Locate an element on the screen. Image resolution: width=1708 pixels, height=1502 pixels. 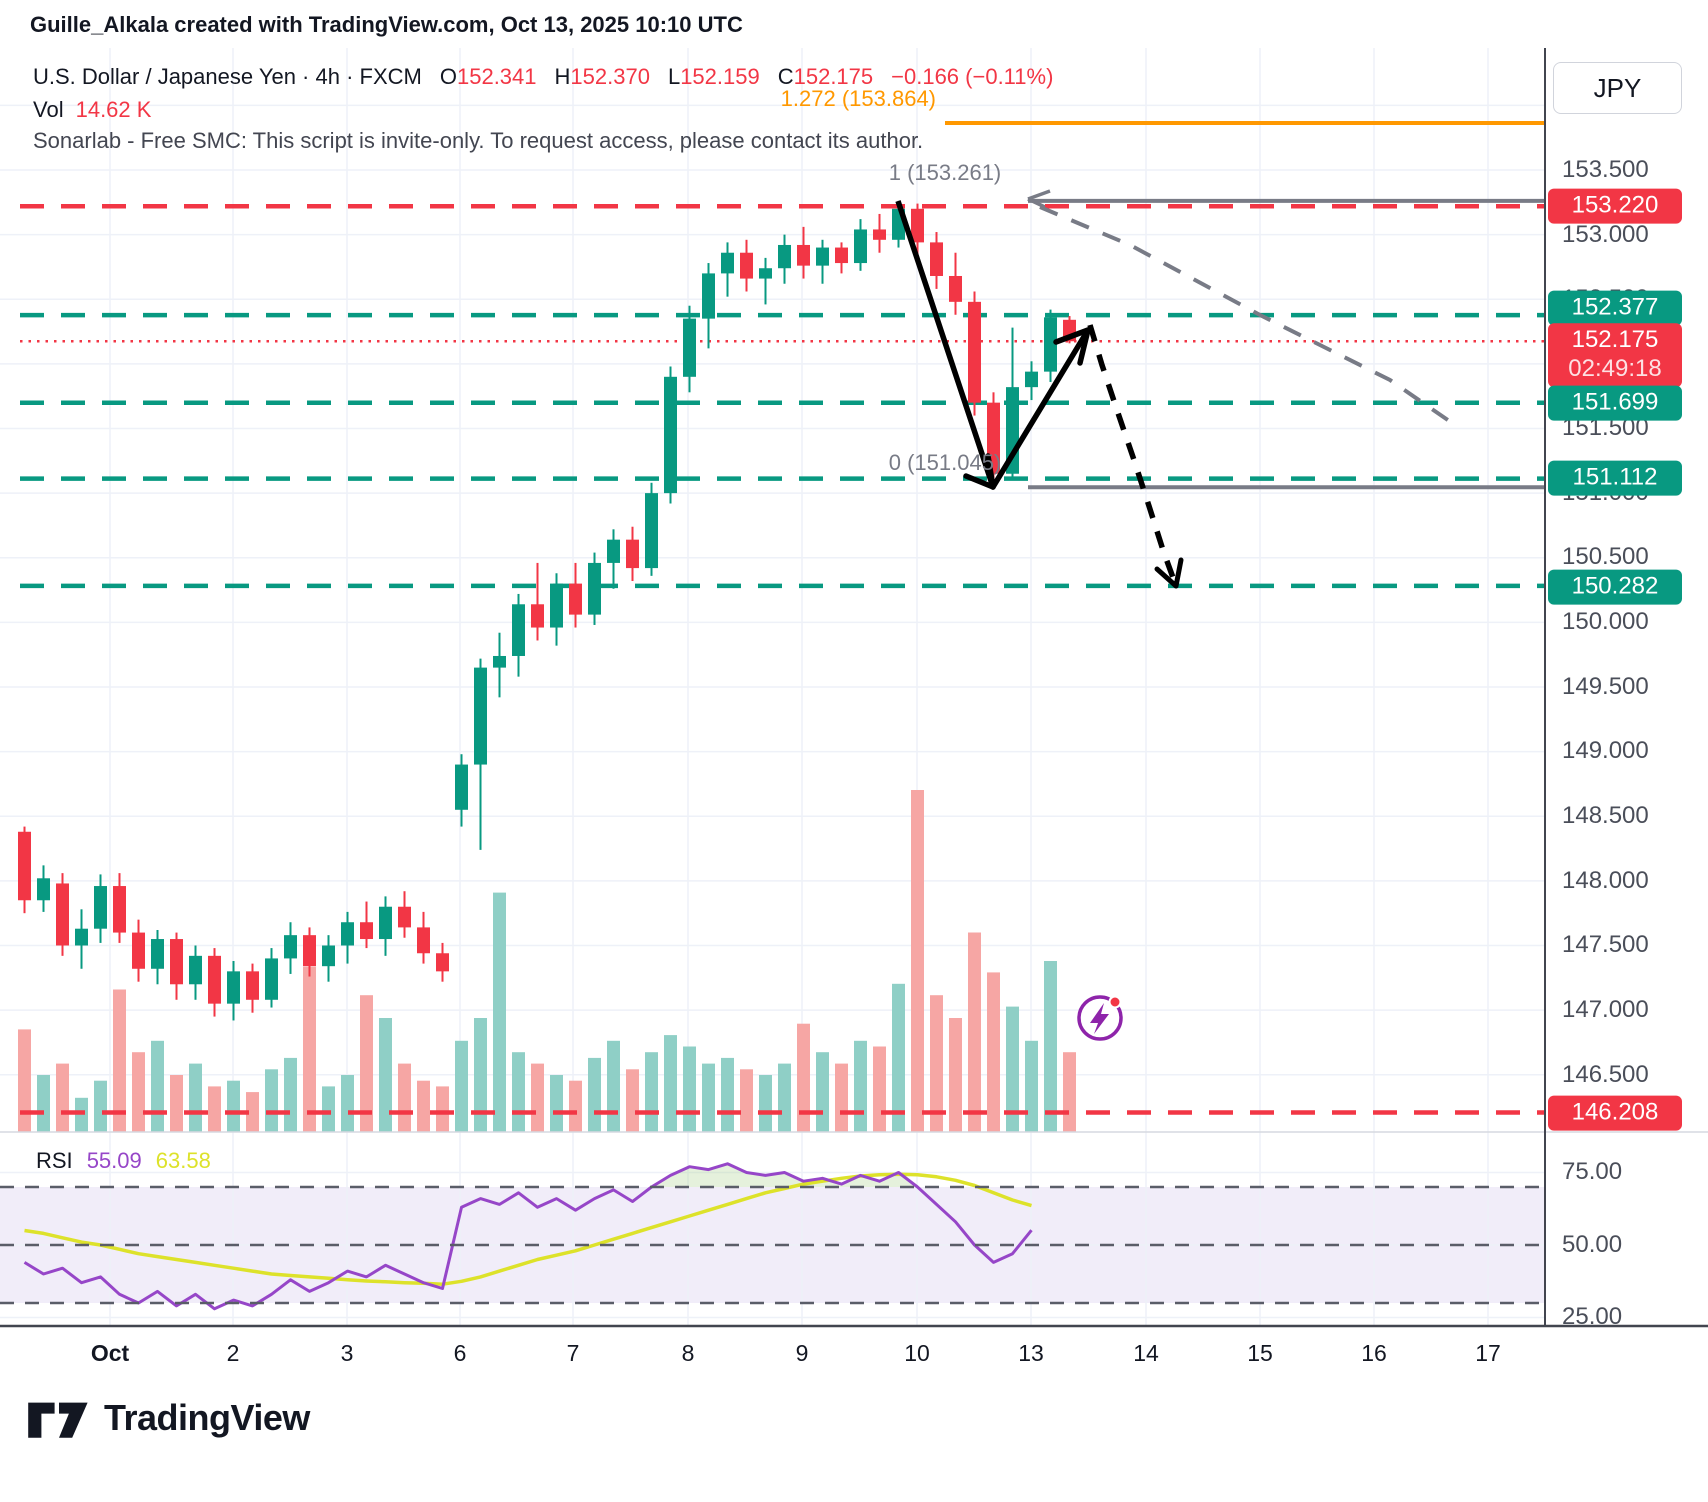
time-axis-label: 13 is located at coordinates (1031, 1353).